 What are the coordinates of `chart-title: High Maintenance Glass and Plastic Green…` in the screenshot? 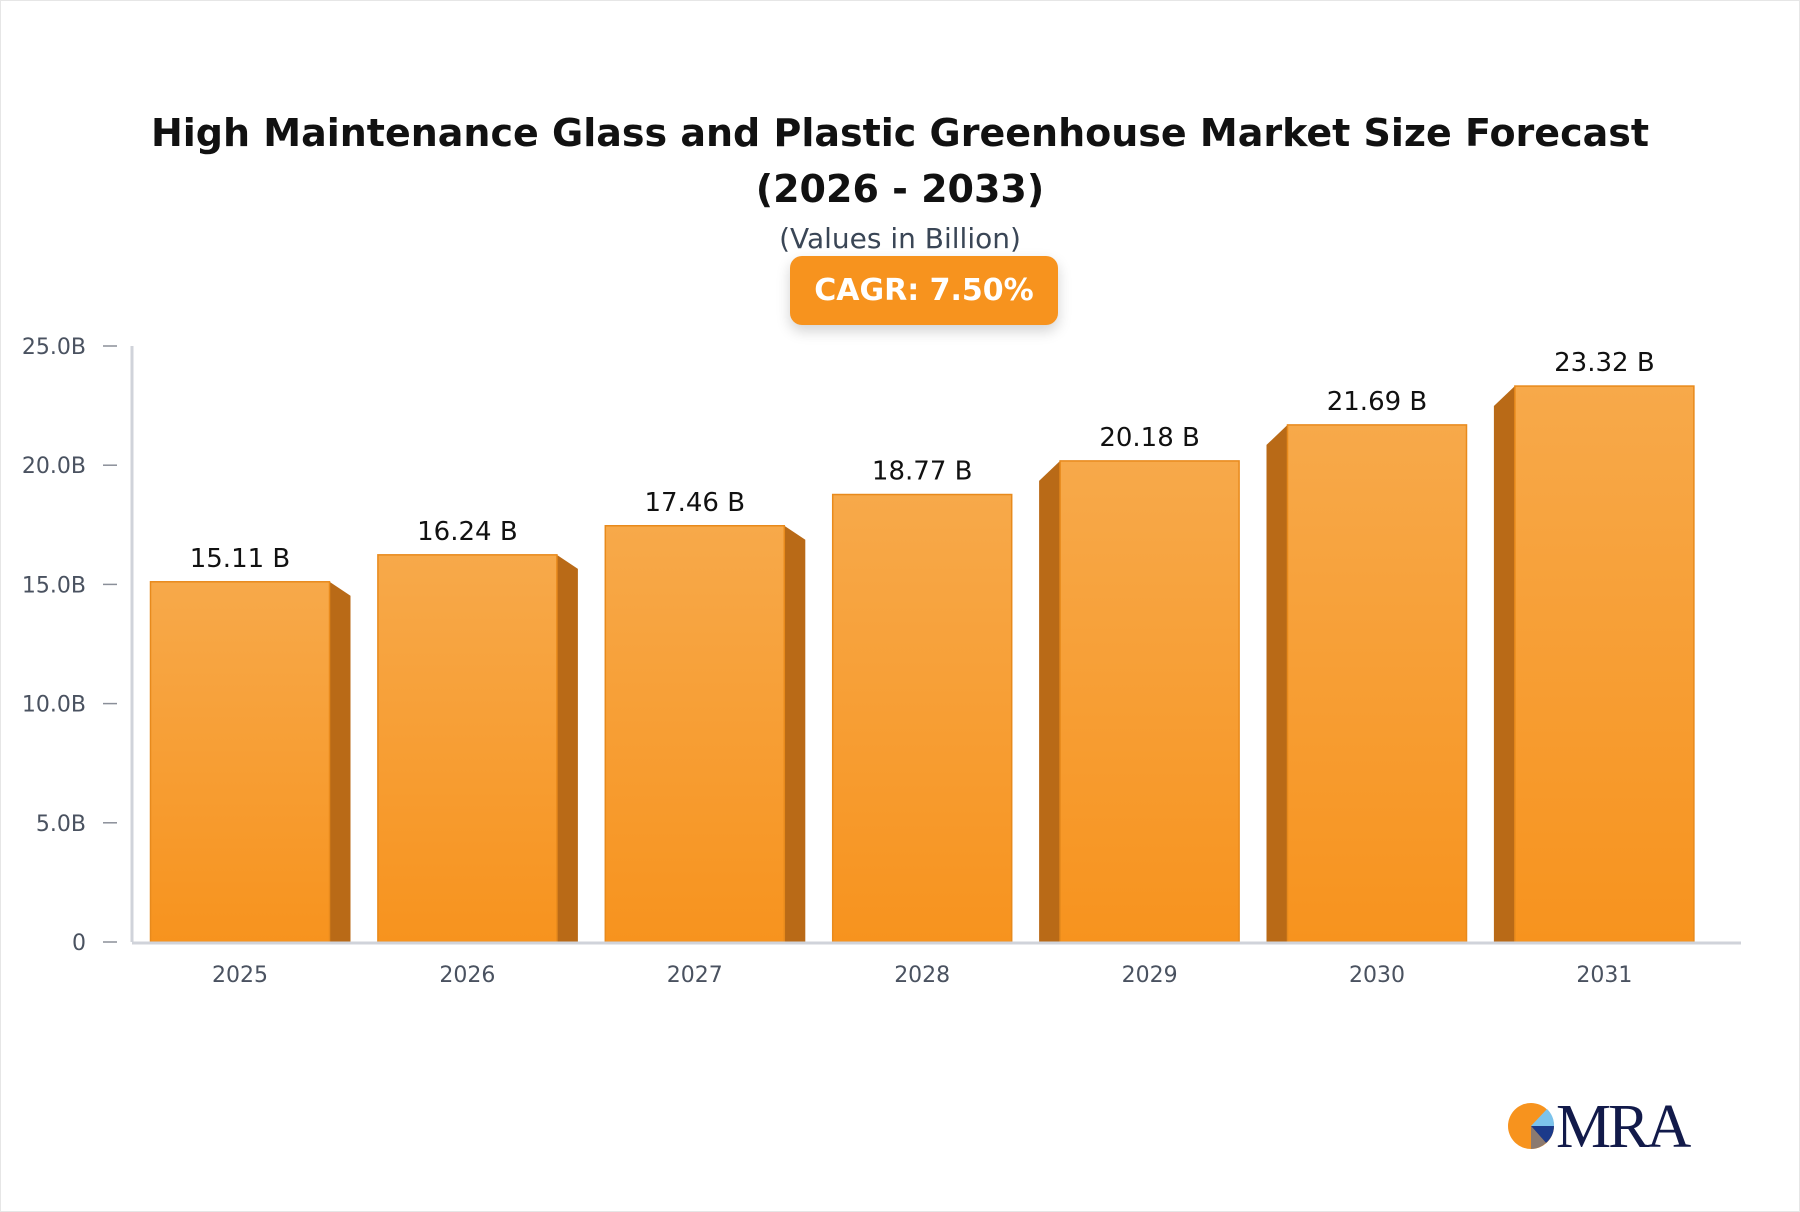 It's located at (900, 161).